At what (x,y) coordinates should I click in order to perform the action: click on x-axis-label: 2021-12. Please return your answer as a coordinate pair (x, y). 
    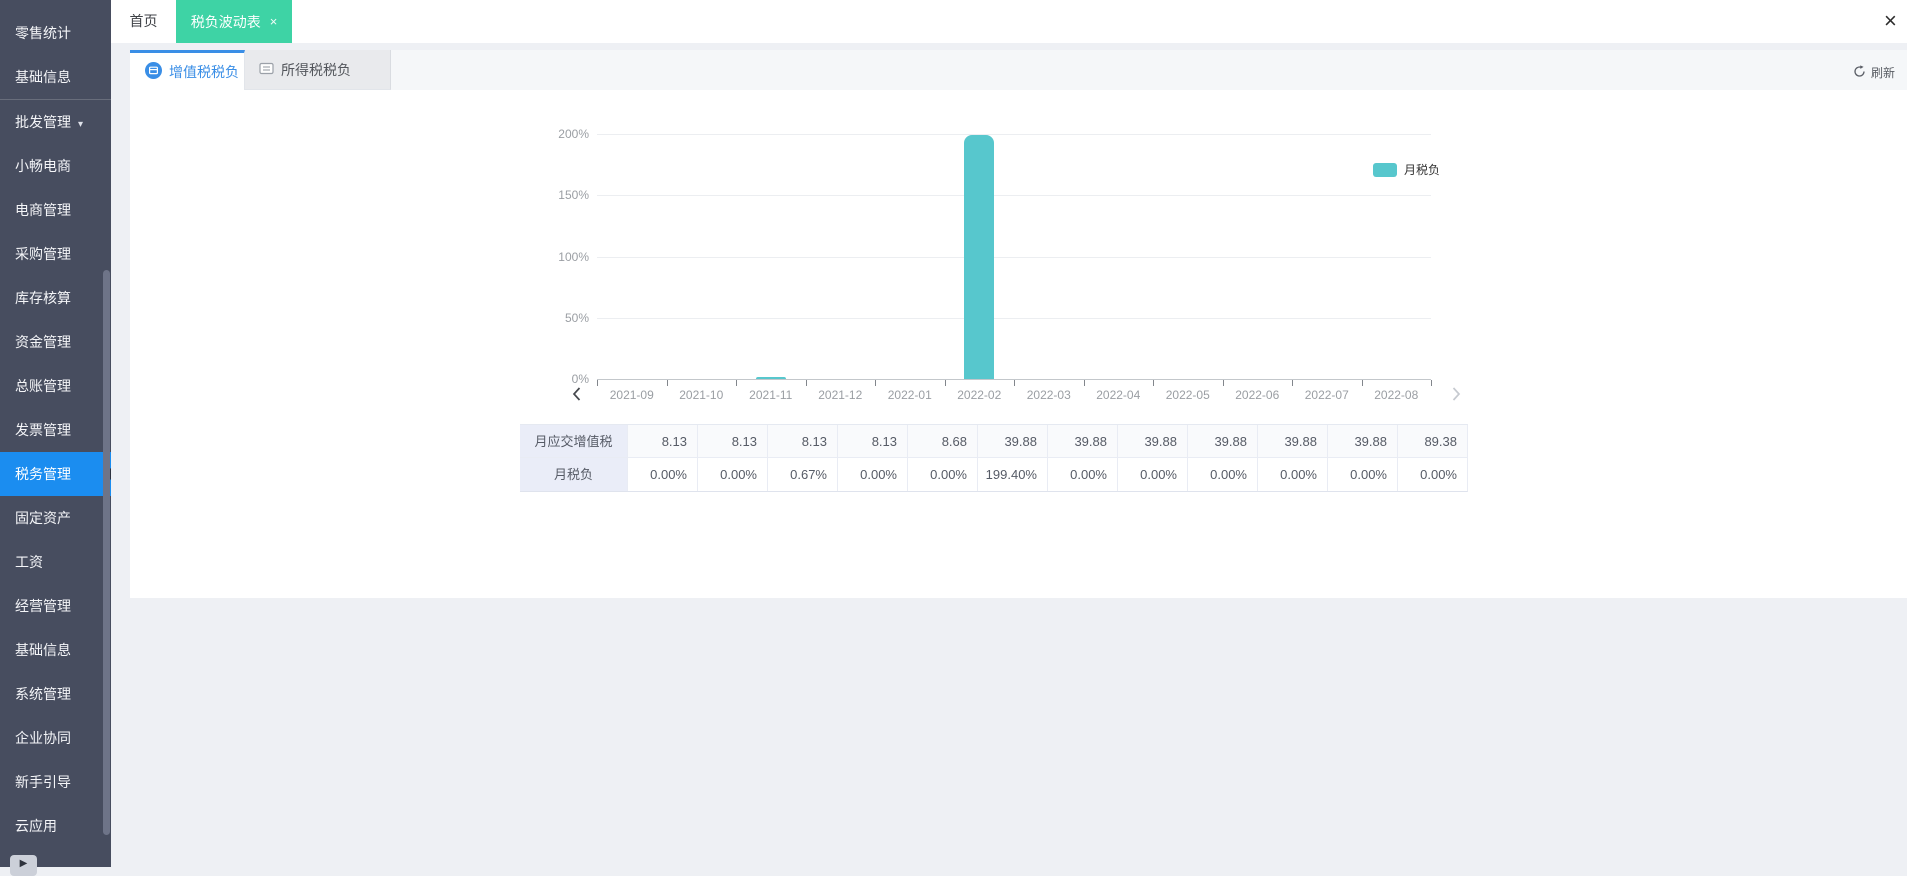
    Looking at the image, I should click on (840, 395).